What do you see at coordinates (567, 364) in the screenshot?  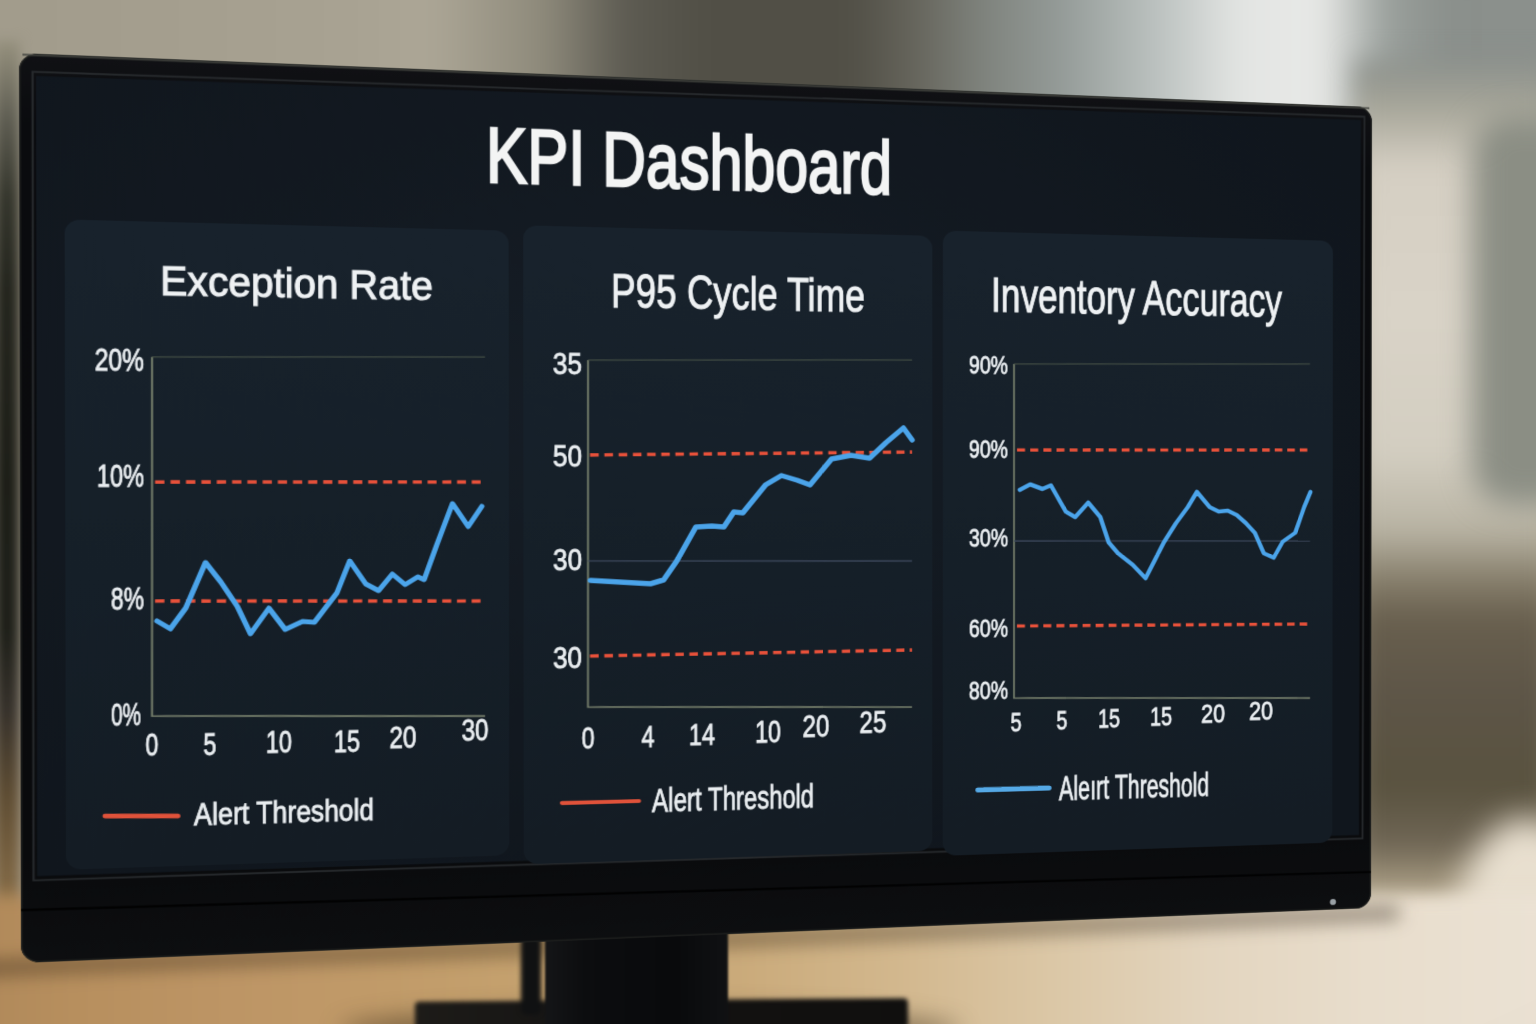 I see `svg-text: 35` at bounding box center [567, 364].